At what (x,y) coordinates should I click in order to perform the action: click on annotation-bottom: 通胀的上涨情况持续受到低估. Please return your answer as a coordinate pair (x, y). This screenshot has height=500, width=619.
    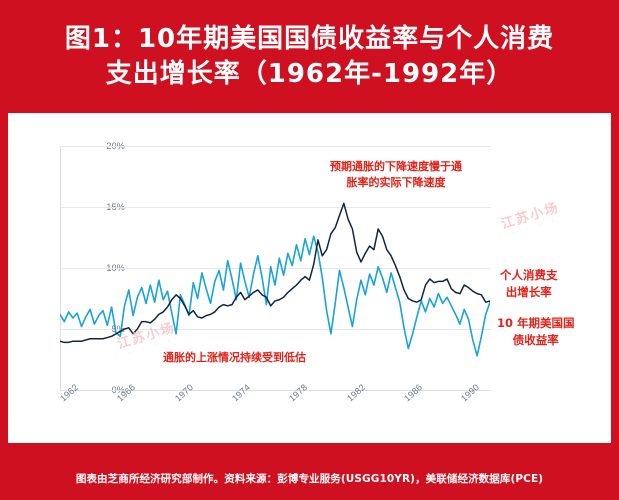
    Looking at the image, I should click on (234, 357).